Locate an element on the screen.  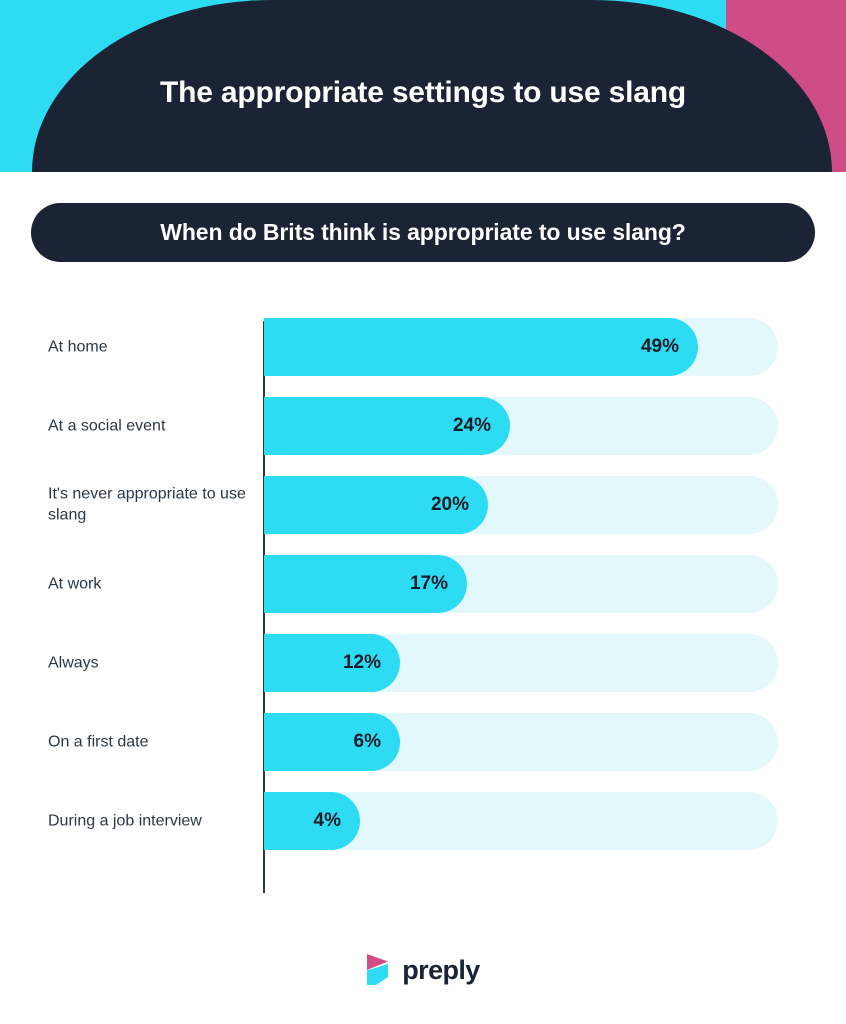
bar-track: 49% is located at coordinates (521, 347).